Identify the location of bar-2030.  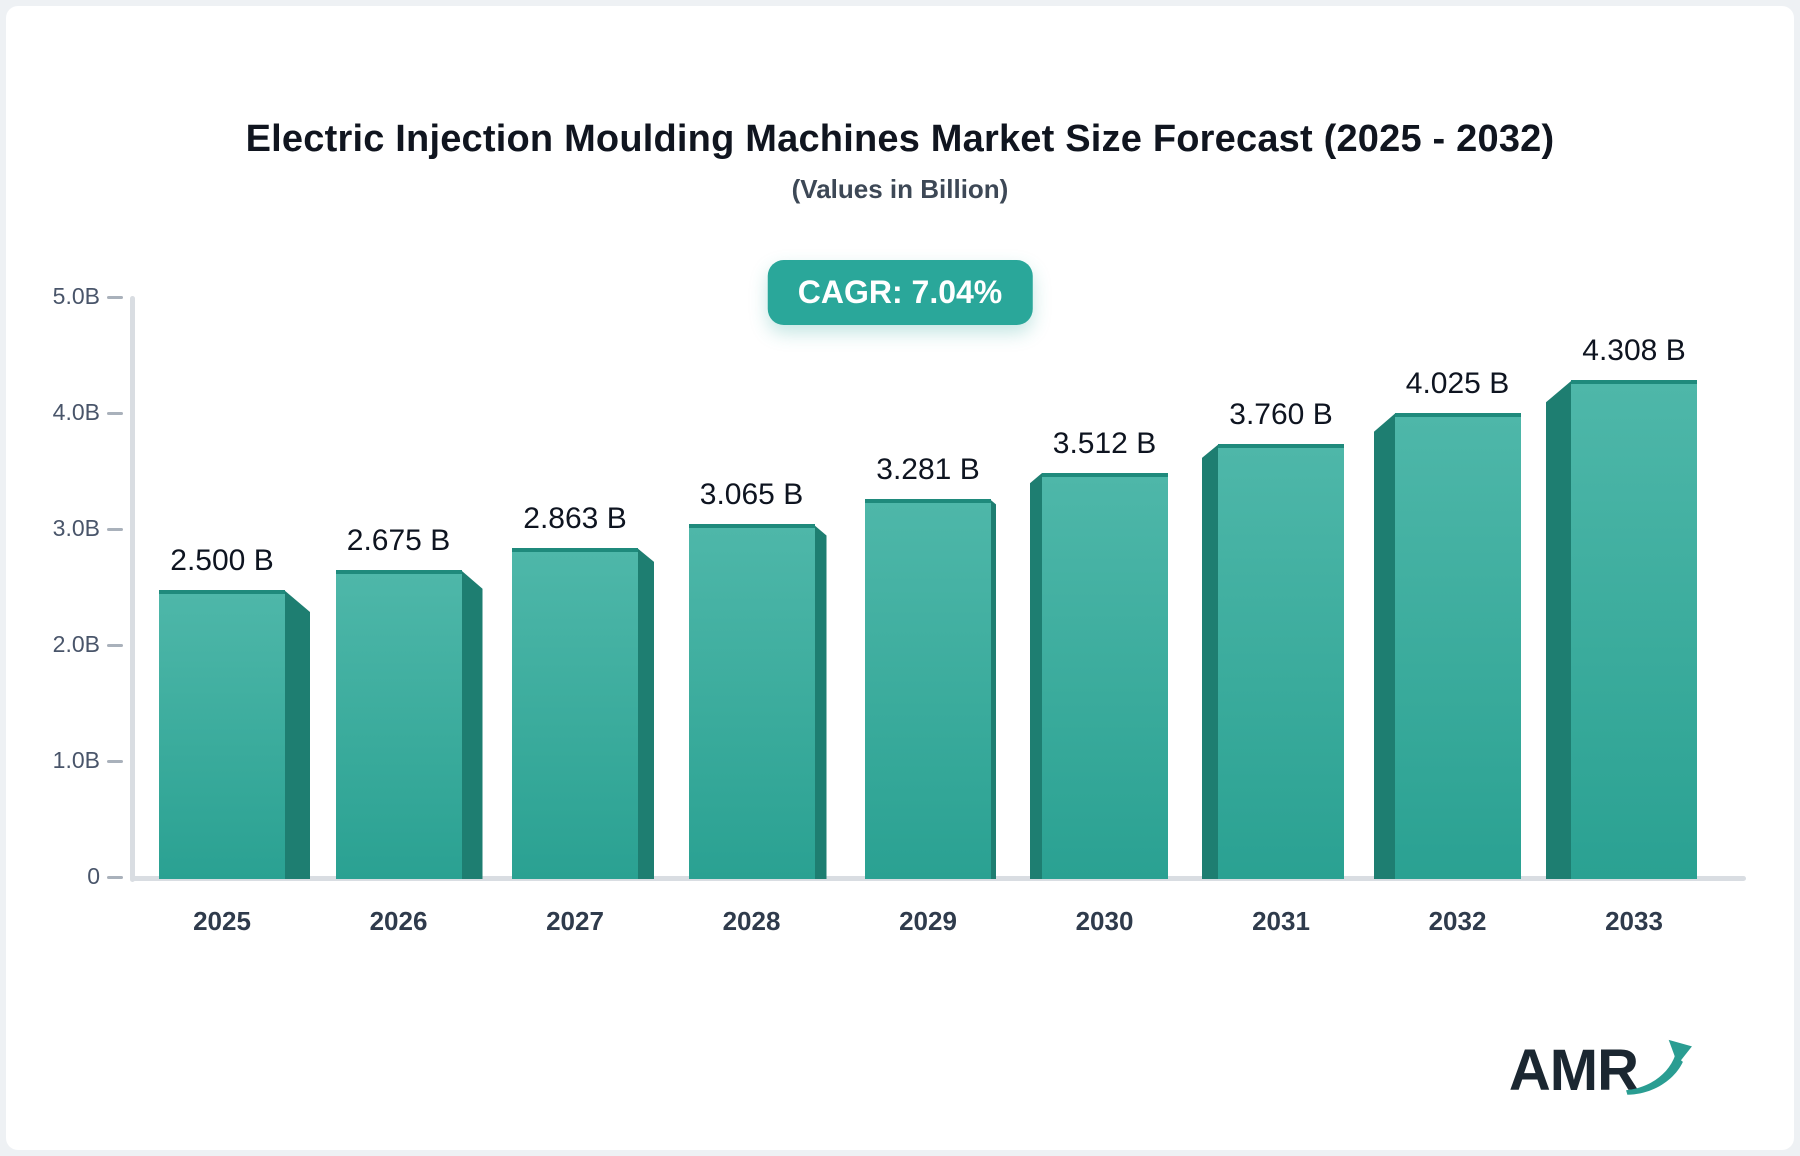
(1104, 675).